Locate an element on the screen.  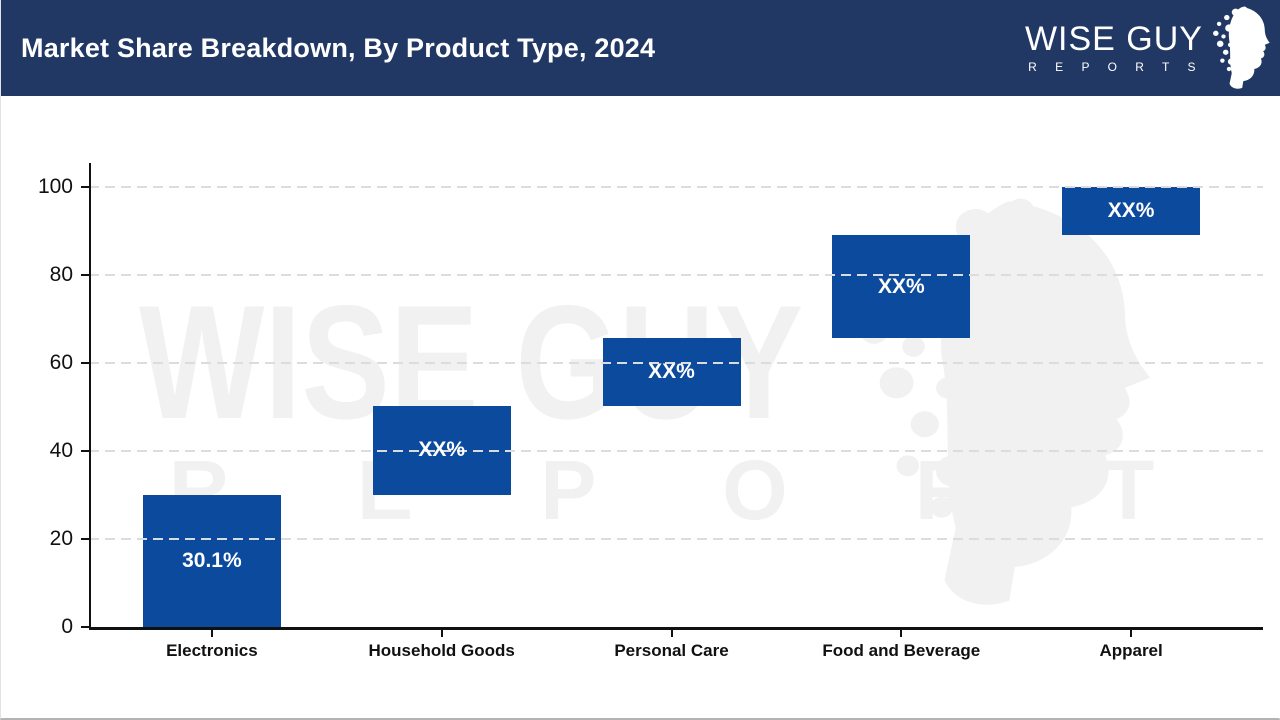
bar-electronics is located at coordinates (211, 560).